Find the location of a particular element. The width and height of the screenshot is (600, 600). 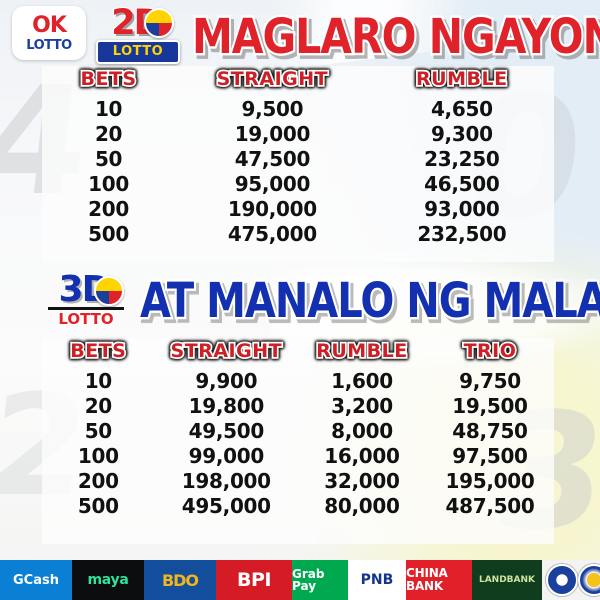

table-row: 200 190,000 93,000 is located at coordinates (298, 208).